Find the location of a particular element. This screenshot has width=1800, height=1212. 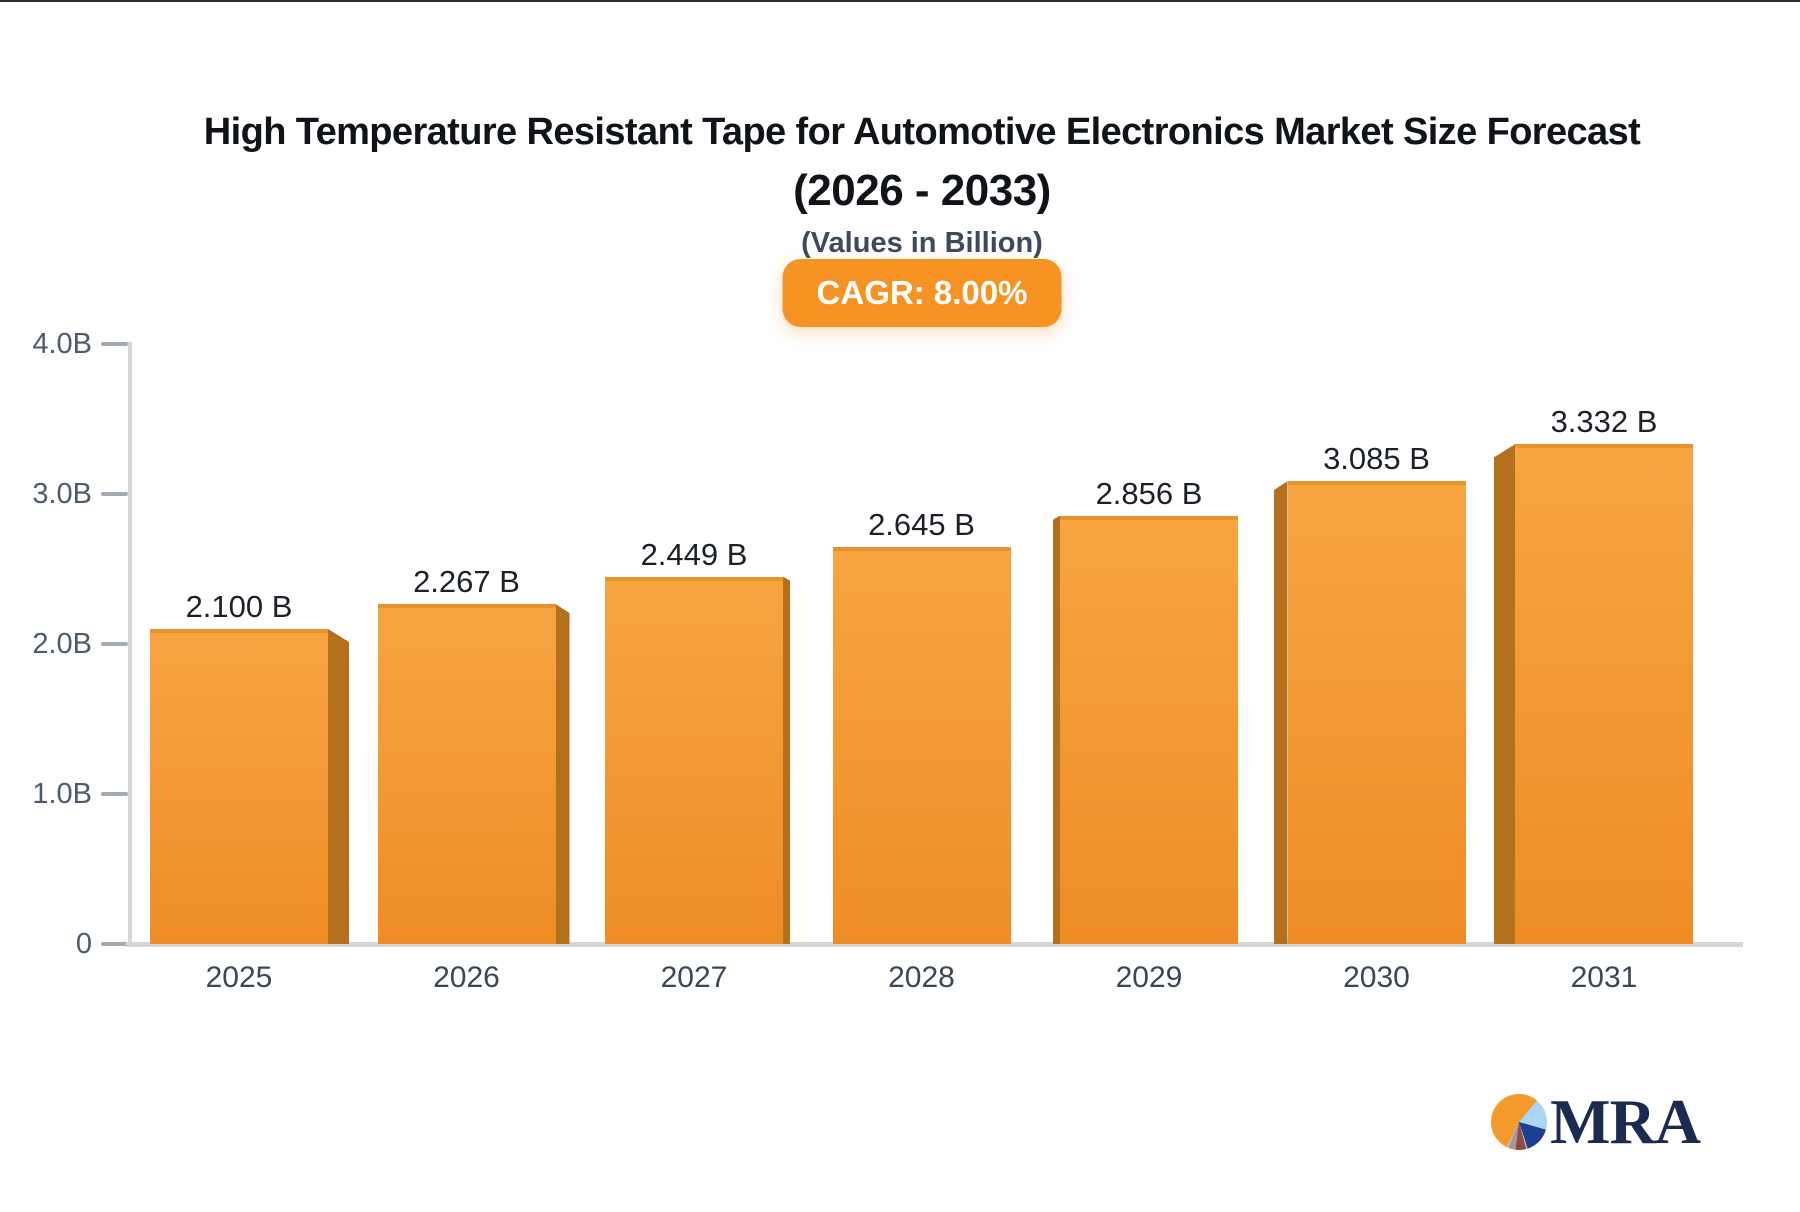

cagr-badge-wrap: CAGR: 8.00% is located at coordinates (922, 293).